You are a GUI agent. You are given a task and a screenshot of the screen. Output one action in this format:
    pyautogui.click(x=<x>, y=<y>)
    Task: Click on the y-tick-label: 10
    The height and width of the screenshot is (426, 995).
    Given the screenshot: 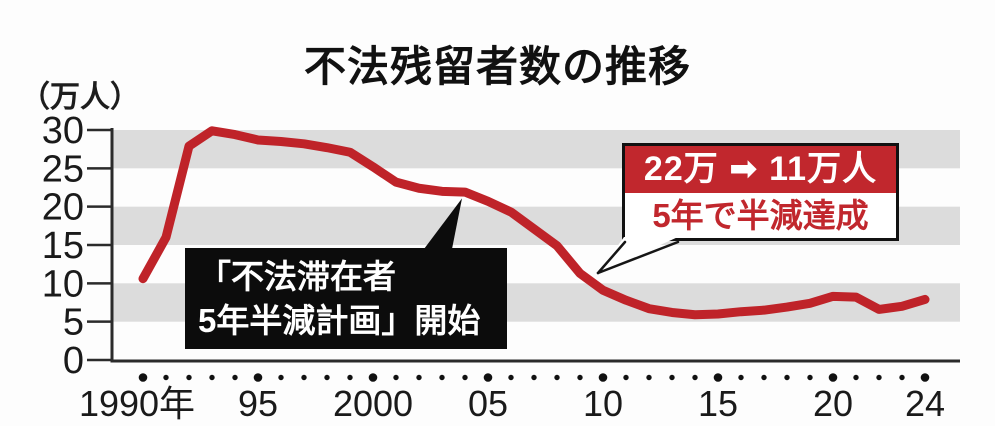 What is the action you would take?
    pyautogui.click(x=63, y=284)
    